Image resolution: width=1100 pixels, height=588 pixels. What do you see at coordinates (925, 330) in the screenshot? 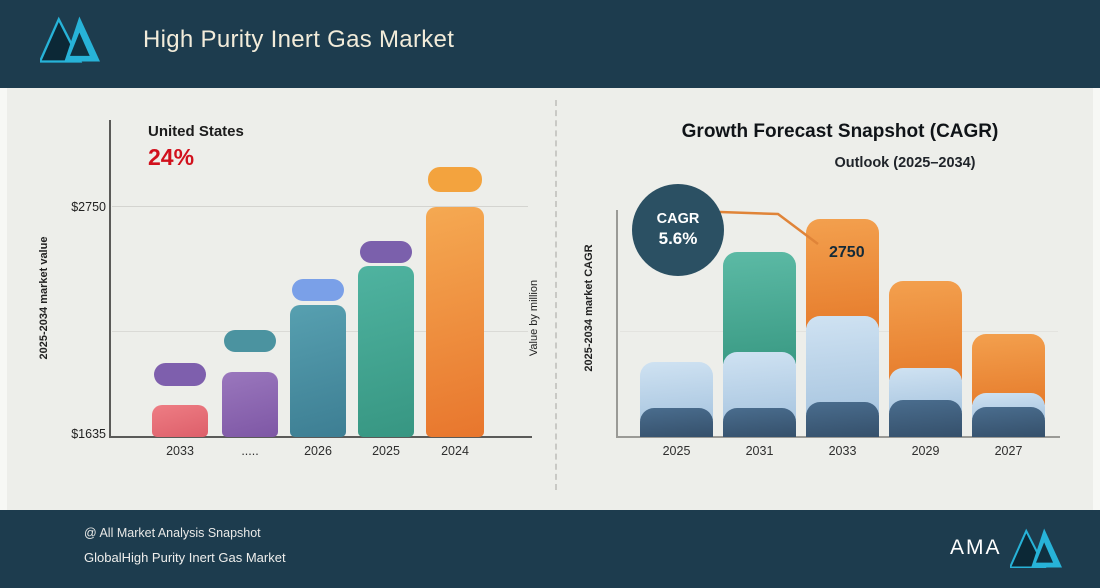
I see `right-chart-segment-2029-top` at bounding box center [925, 330].